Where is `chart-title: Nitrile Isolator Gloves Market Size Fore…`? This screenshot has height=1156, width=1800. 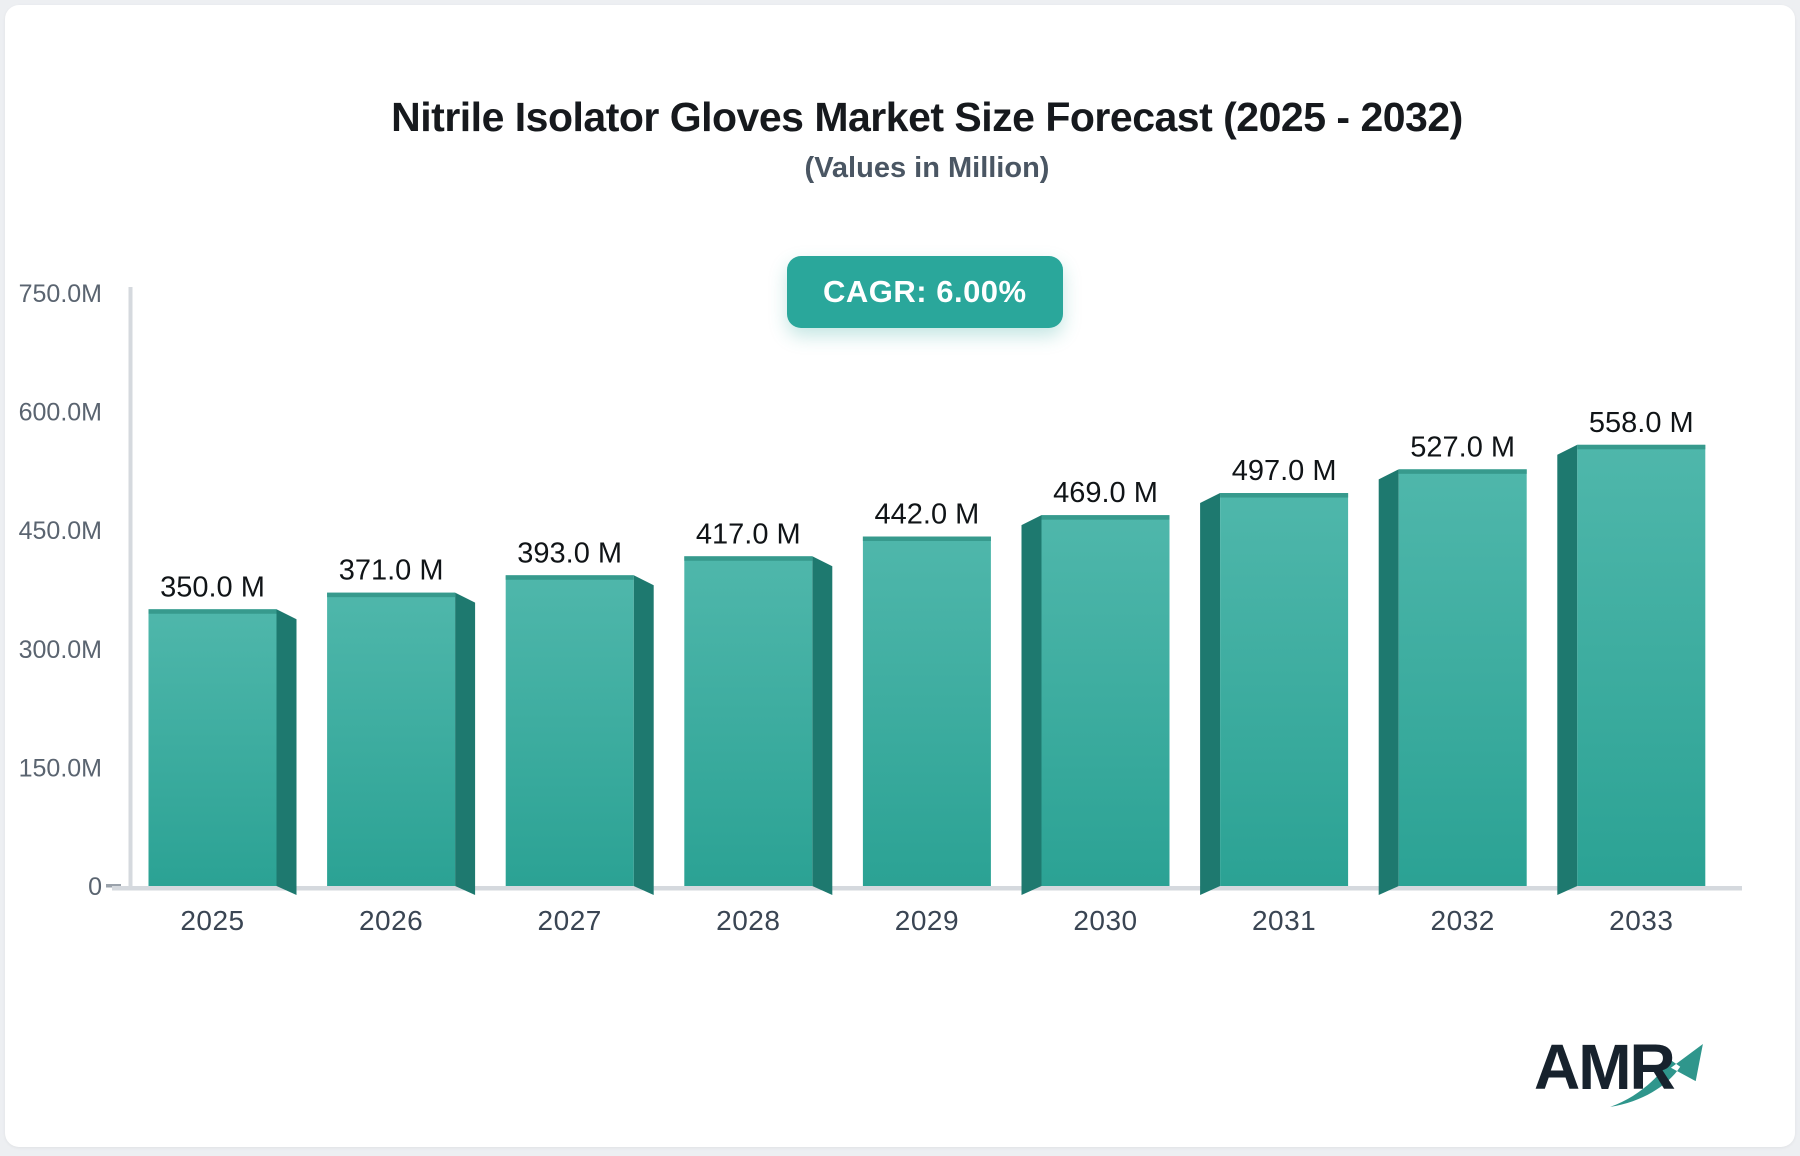
chart-title: Nitrile Isolator Gloves Market Size Fore… is located at coordinates (927, 117).